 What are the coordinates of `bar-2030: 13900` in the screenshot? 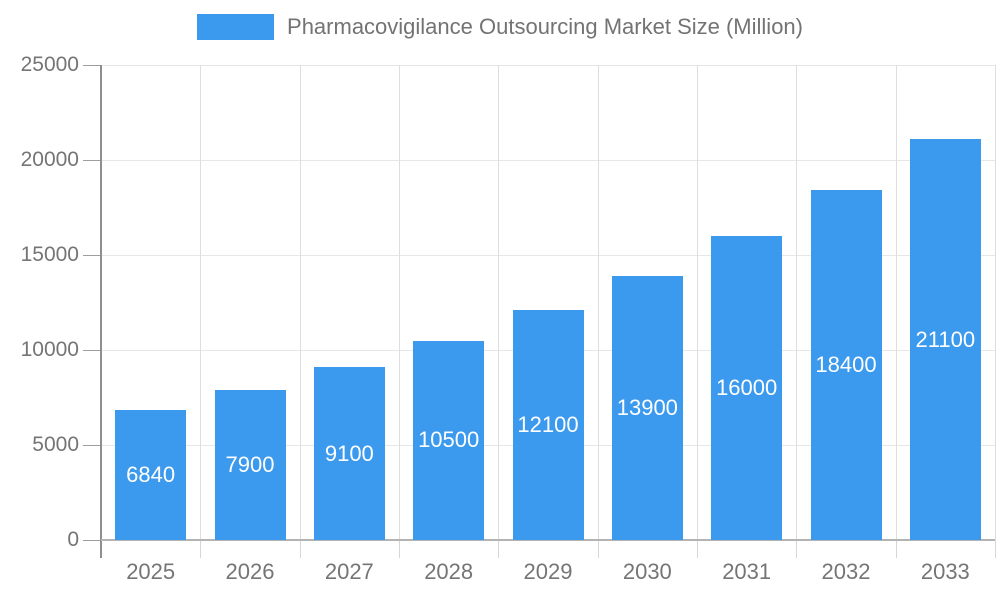 It's located at (647, 407).